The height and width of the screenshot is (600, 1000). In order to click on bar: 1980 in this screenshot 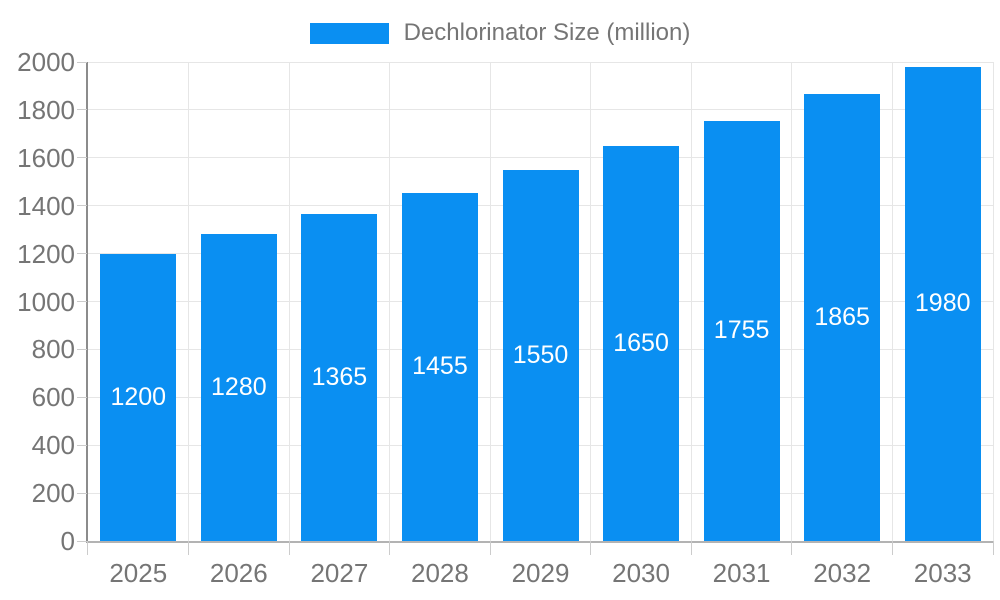, I will do `click(942, 303)`.